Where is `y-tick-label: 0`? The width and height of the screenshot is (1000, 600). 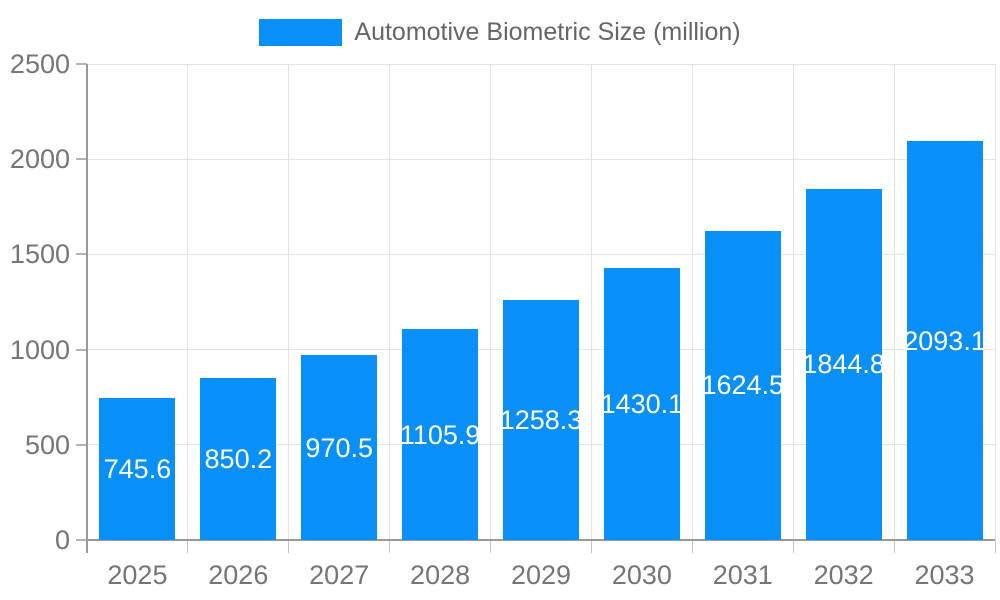 y-tick-label: 0 is located at coordinates (62, 540).